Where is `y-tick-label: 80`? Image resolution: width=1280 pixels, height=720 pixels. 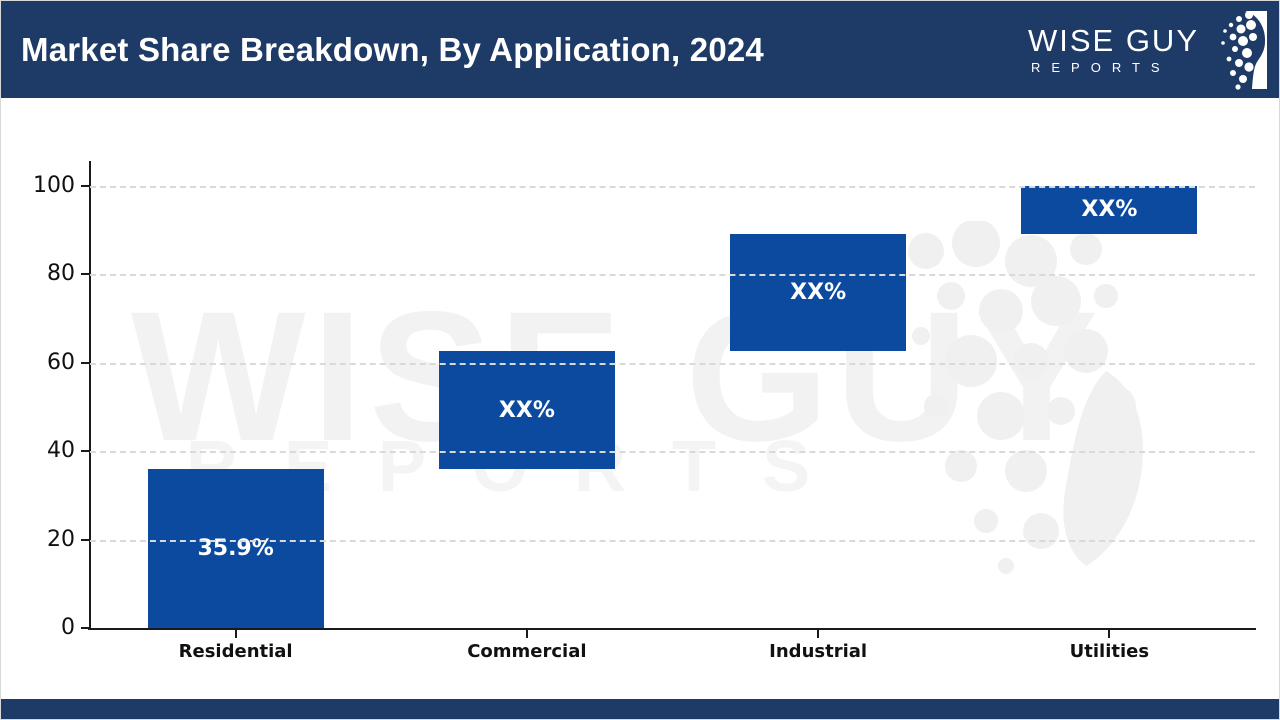 y-tick-label: 80 is located at coordinates (61, 274).